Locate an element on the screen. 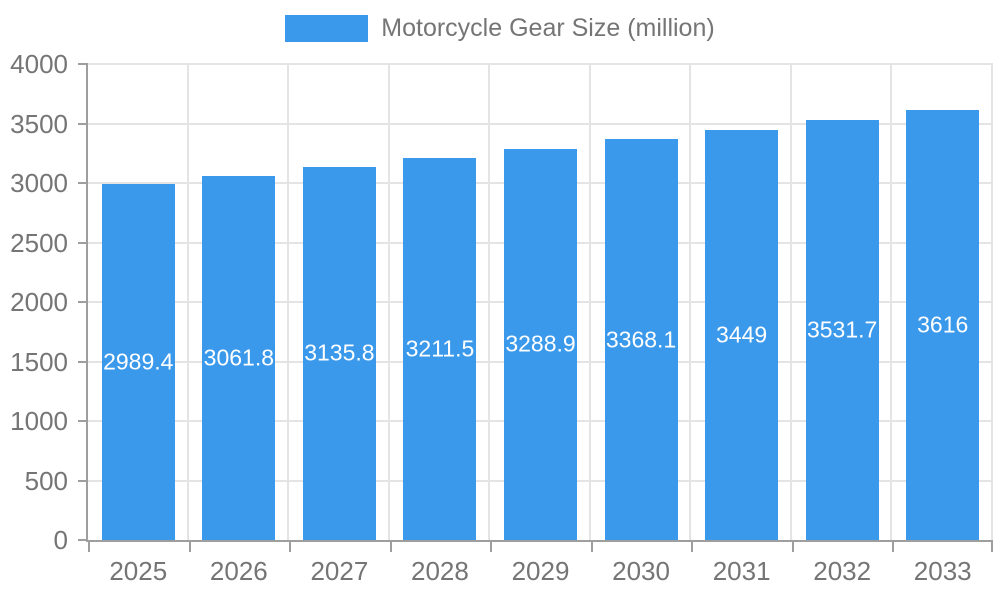 Image resolution: width=1000 pixels, height=600 pixels. legend-swatch is located at coordinates (327, 28).